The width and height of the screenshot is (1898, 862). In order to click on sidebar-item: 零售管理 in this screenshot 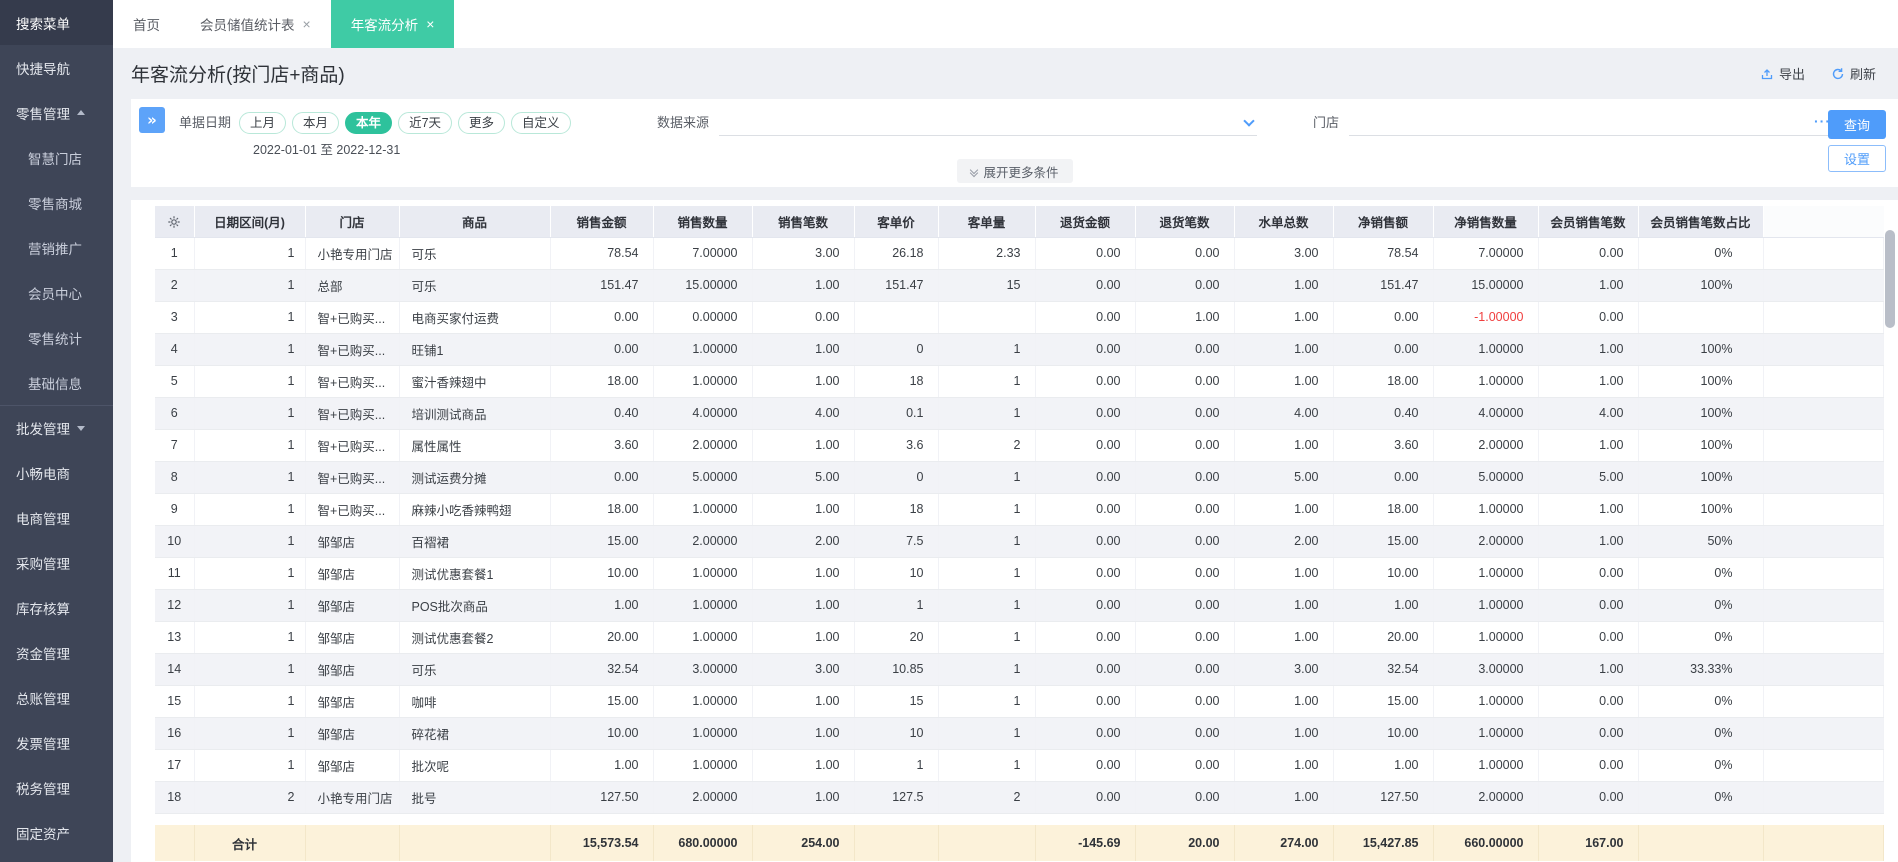, I will do `click(56, 112)`.